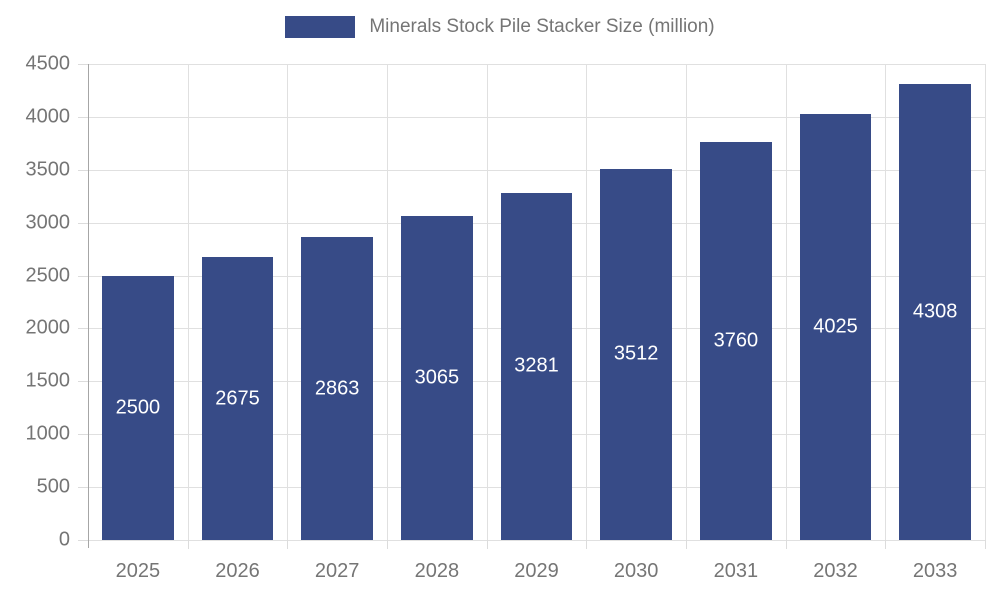 The width and height of the screenshot is (1000, 600). I want to click on bar: 2675, so click(237, 398).